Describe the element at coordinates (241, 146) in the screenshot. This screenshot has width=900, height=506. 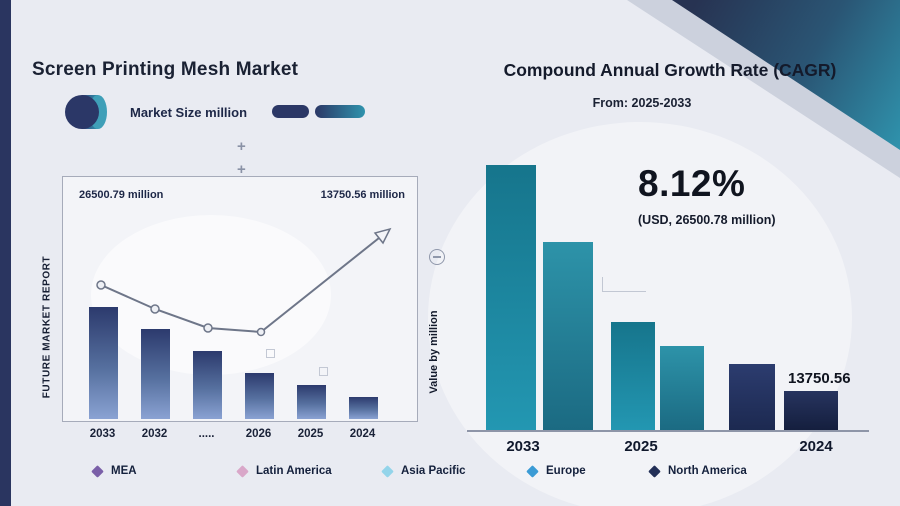
I see `plus-decor-icon` at that location.